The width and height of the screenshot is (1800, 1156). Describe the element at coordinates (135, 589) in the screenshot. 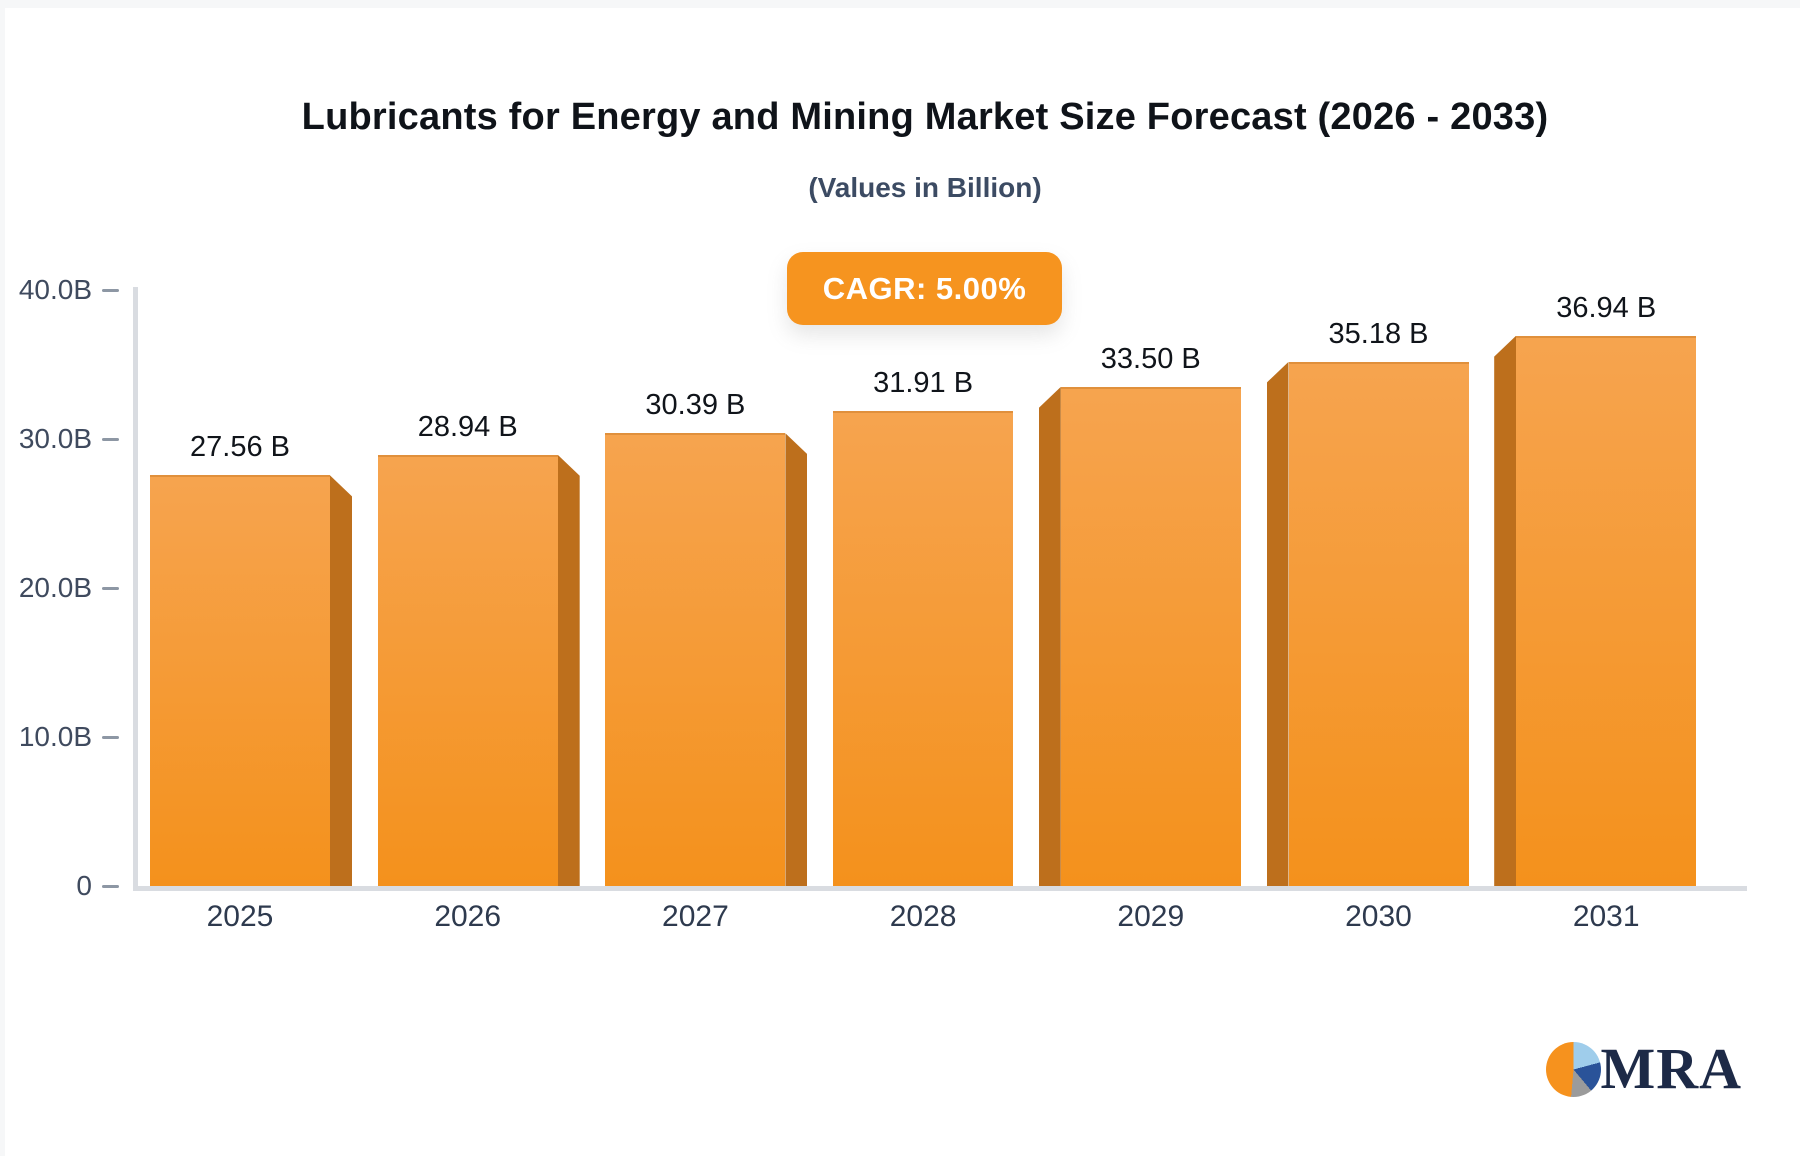

I see `y-axis-line` at that location.